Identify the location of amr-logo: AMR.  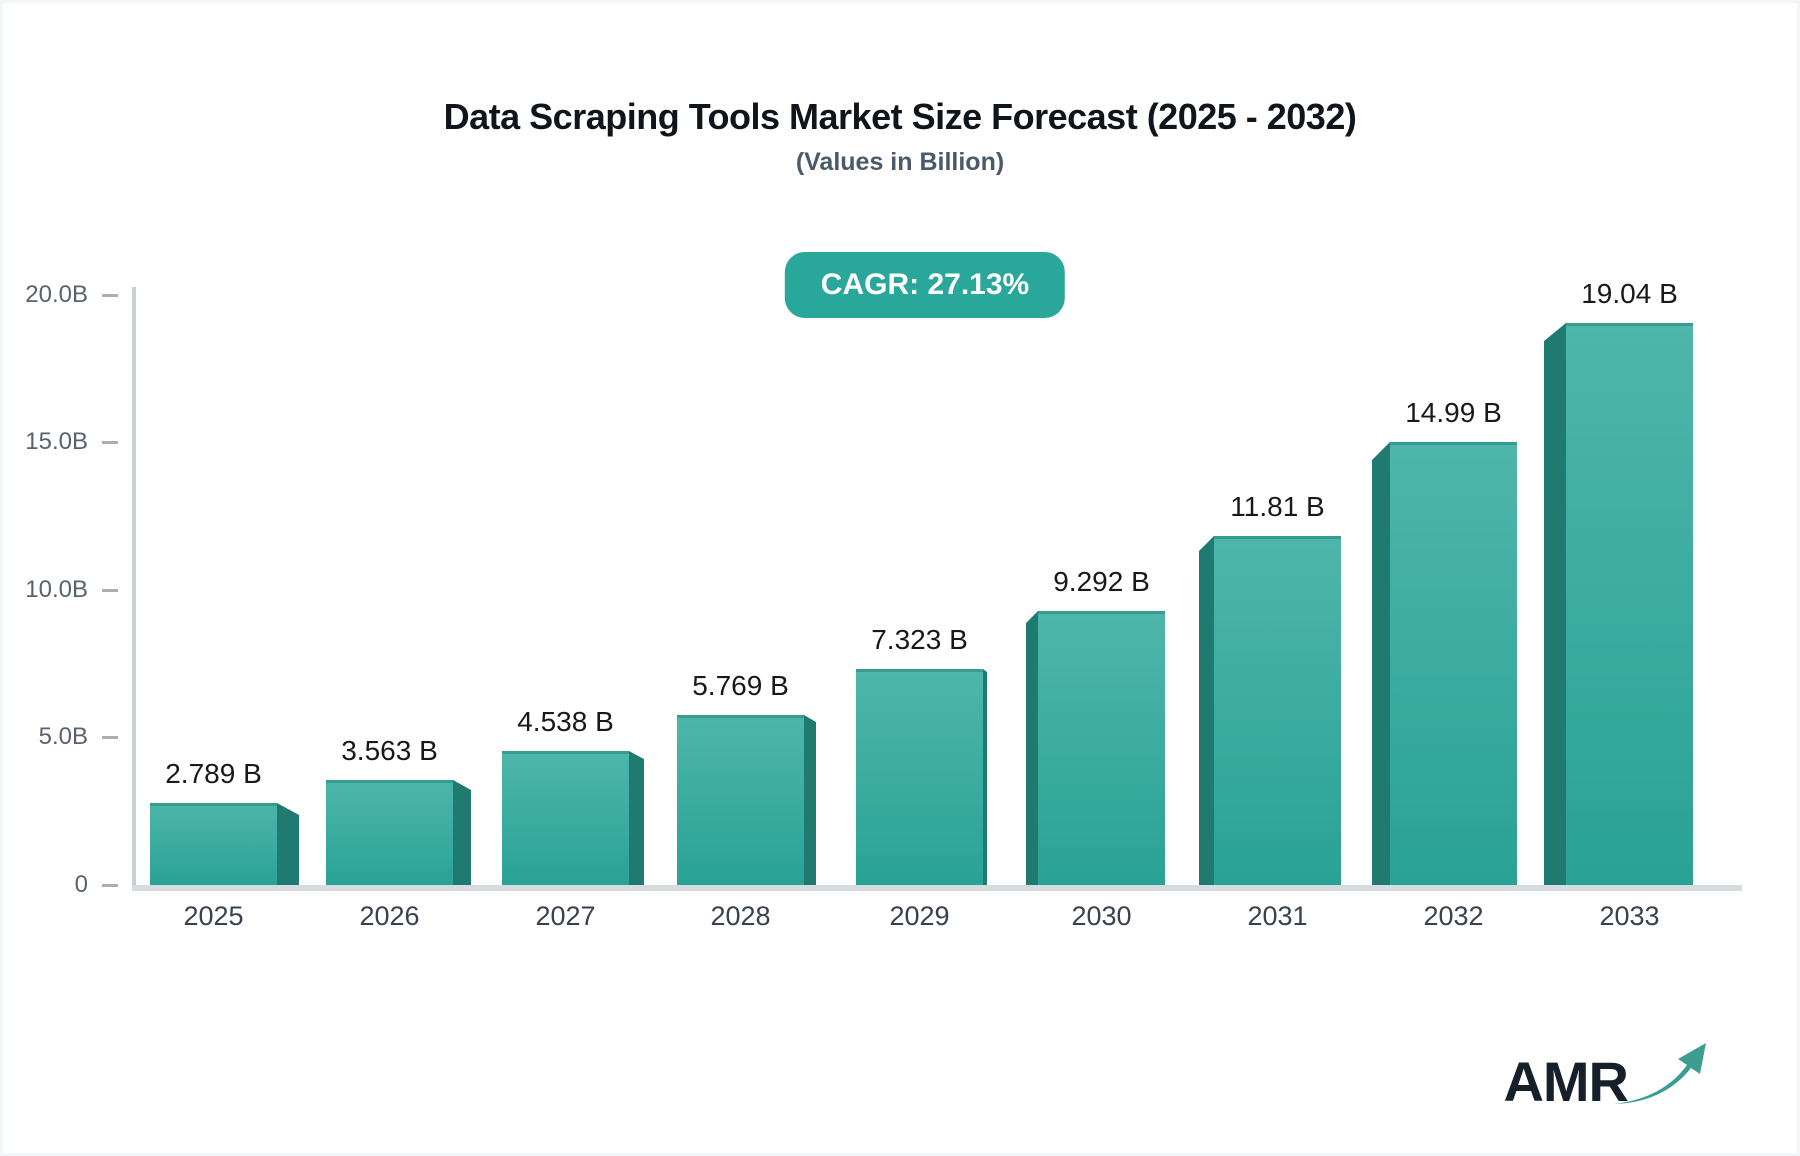
(1605, 1074).